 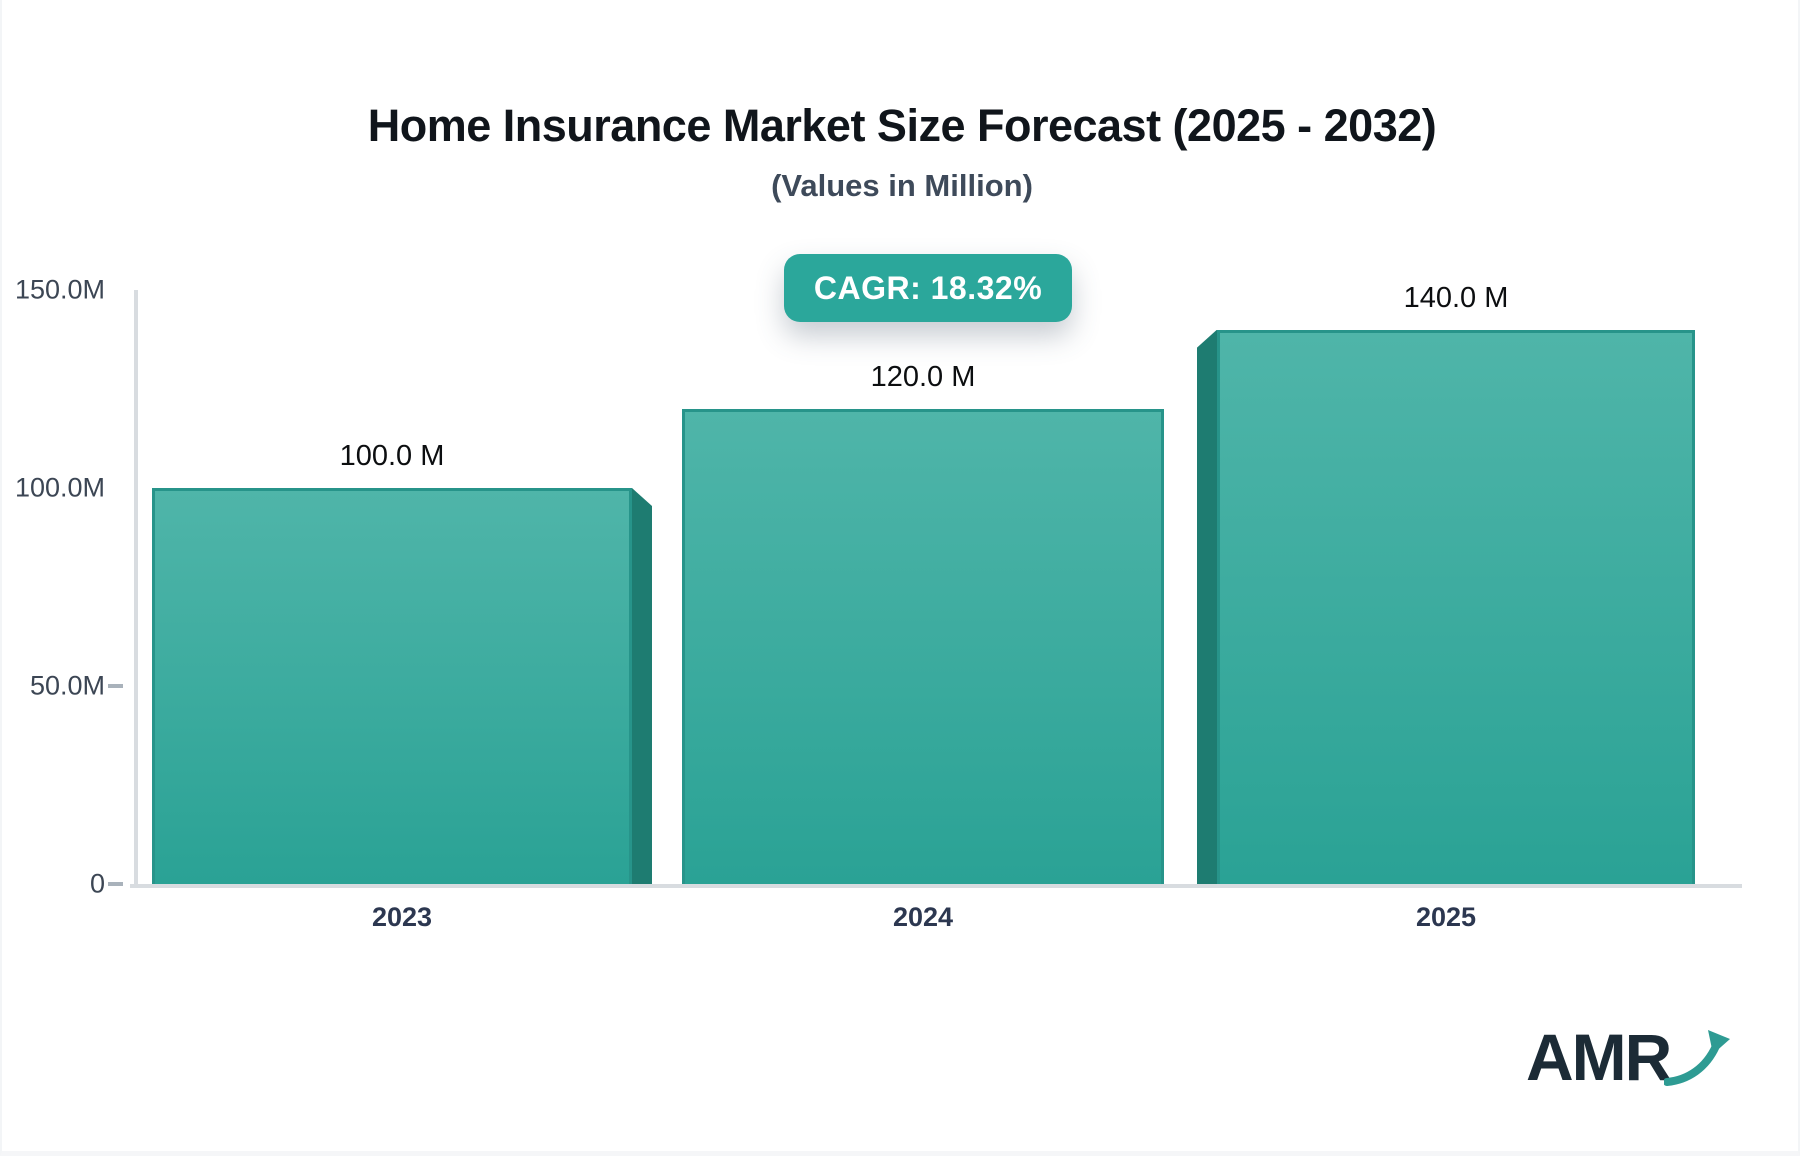 What do you see at coordinates (67, 685) in the screenshot?
I see `y-tick-label-50.0M: 50.0M` at bounding box center [67, 685].